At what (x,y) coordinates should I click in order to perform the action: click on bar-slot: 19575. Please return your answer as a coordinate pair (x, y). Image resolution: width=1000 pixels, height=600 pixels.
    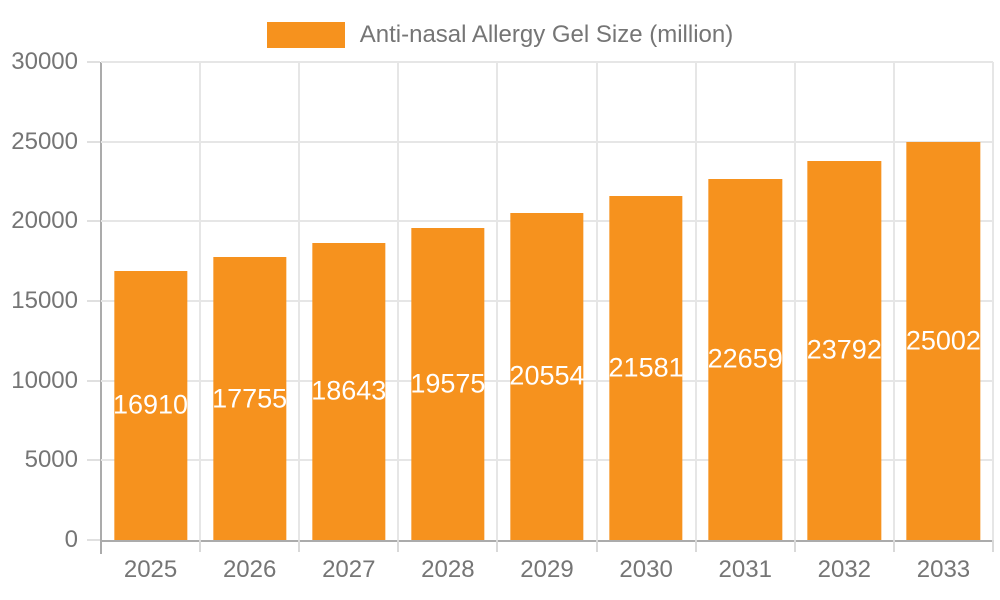
    Looking at the image, I should click on (447, 301).